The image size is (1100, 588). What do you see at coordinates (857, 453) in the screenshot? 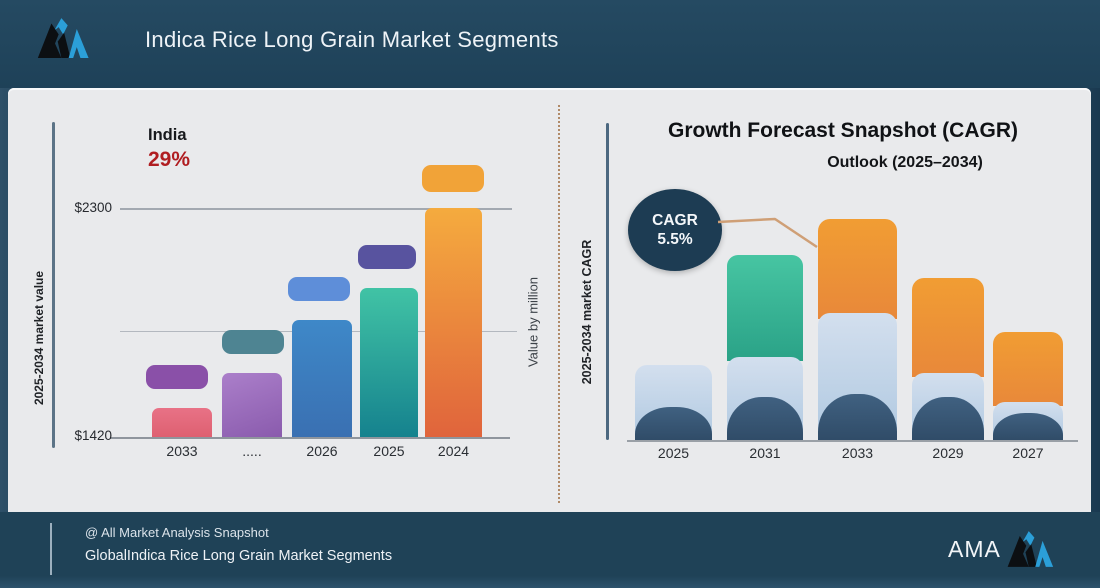
I see `right-x-label-2033: 2033` at bounding box center [857, 453].